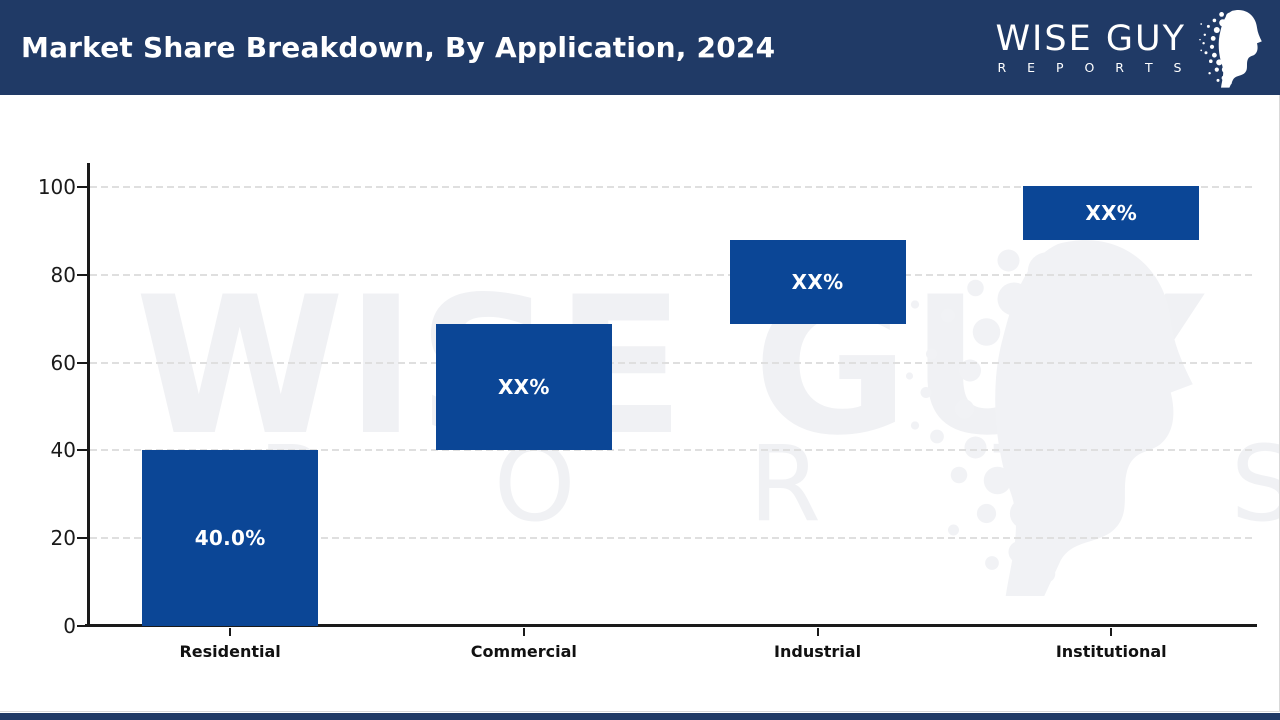 Image resolution: width=1280 pixels, height=720 pixels. Describe the element at coordinates (1279, 403) in the screenshot. I see `canvas-right-border` at that location.